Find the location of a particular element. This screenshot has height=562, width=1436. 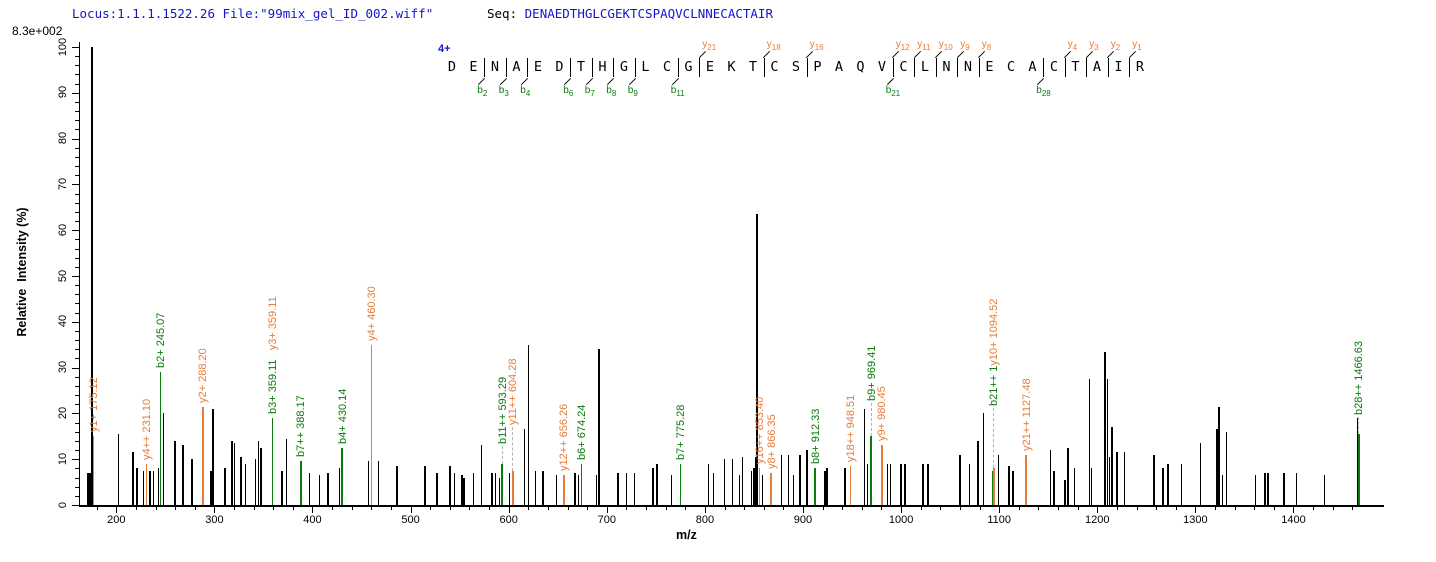

ion-series-index: 11 is located at coordinates (926, 47).